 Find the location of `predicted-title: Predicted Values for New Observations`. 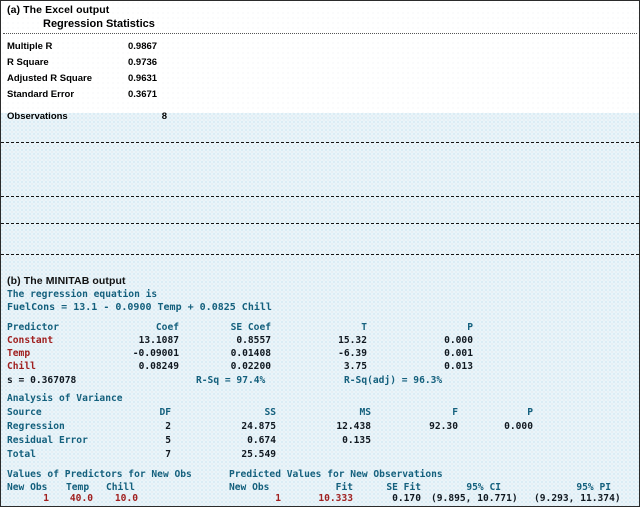

predicted-title: Predicted Values for New Observations is located at coordinates (336, 474).